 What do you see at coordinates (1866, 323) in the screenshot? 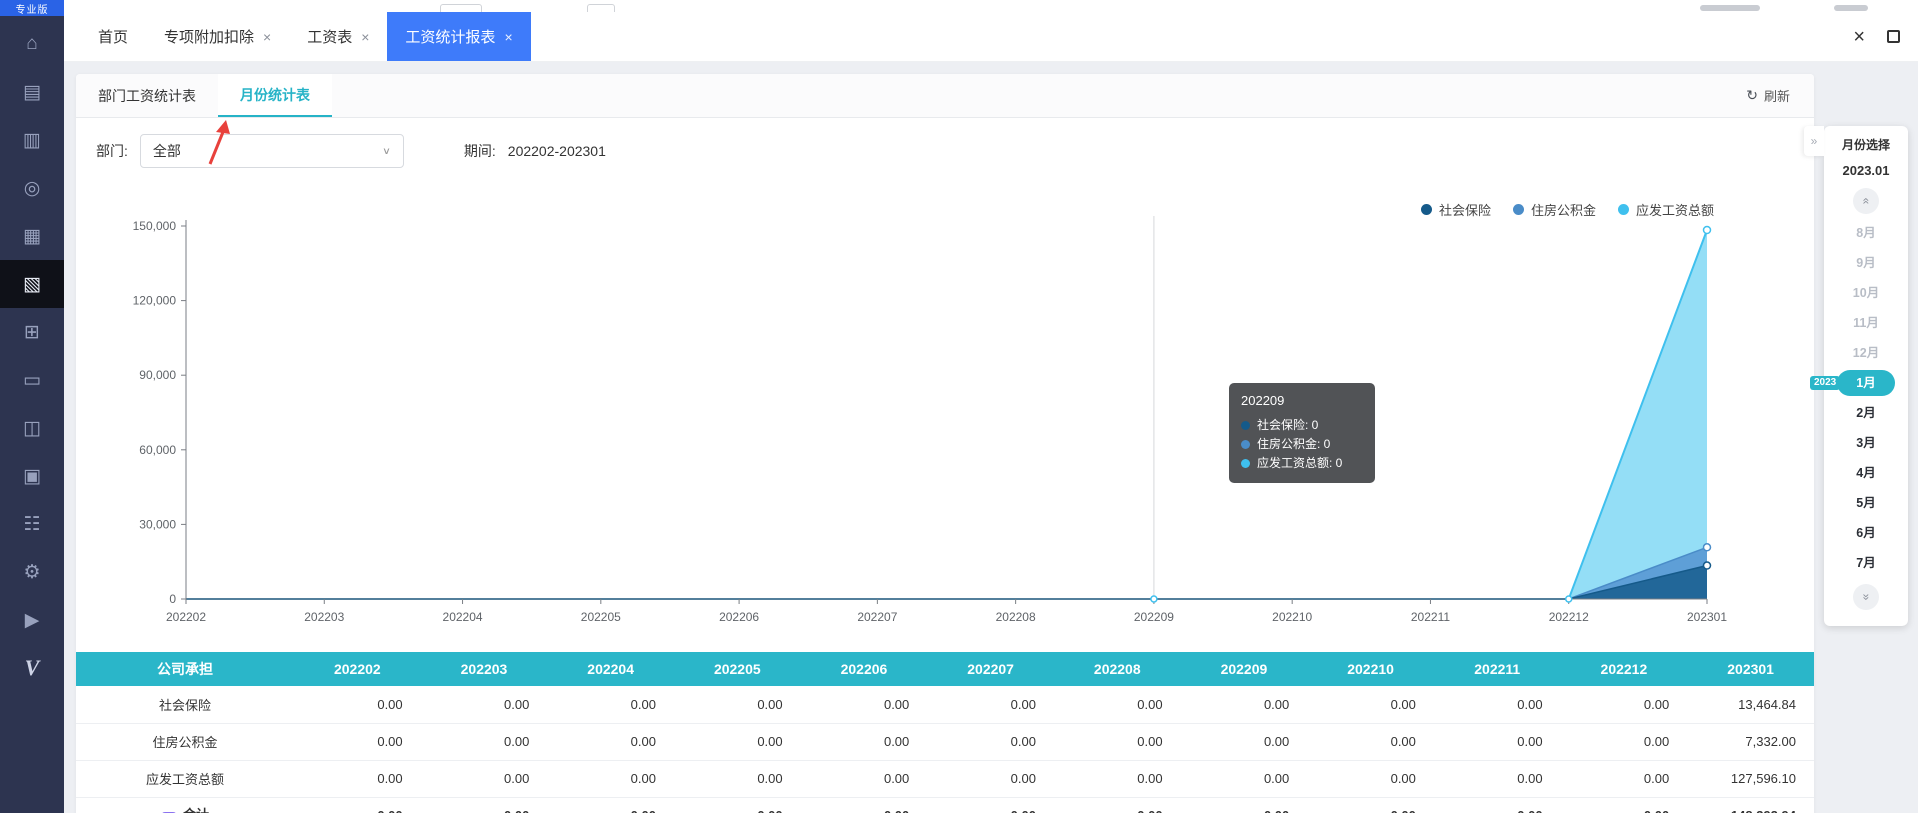
I see `month-item-11月: 11月` at bounding box center [1866, 323].